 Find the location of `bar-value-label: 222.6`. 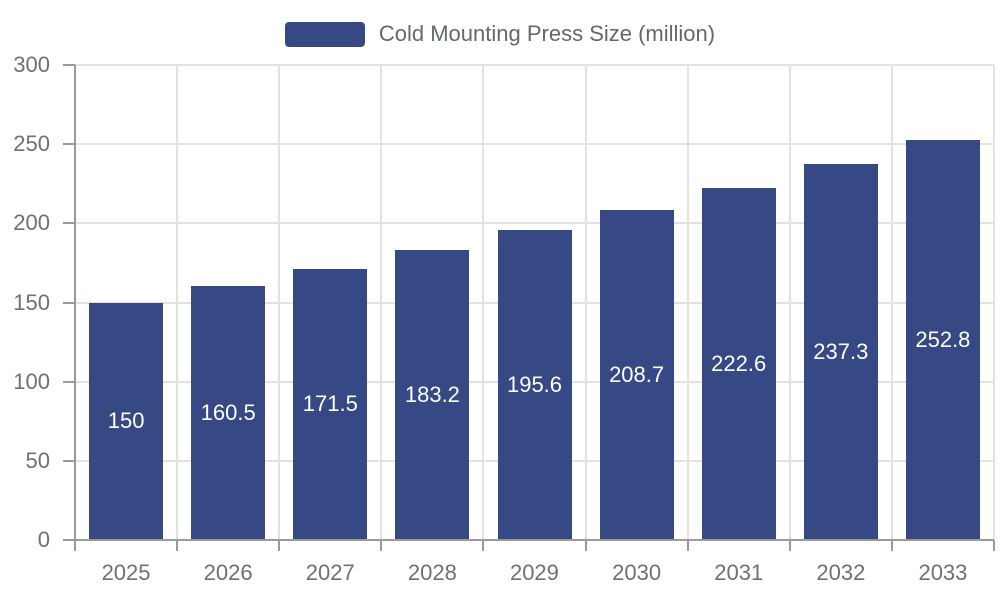

bar-value-label: 222.6 is located at coordinates (739, 363).